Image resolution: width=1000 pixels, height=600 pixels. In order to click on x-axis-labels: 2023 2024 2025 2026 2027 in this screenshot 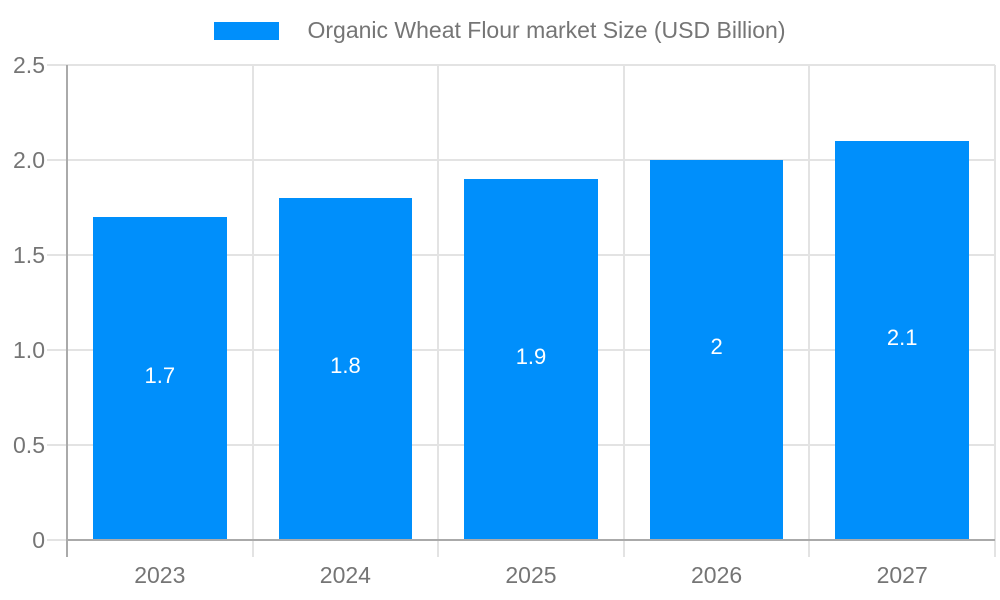, I will do `click(531, 575)`.